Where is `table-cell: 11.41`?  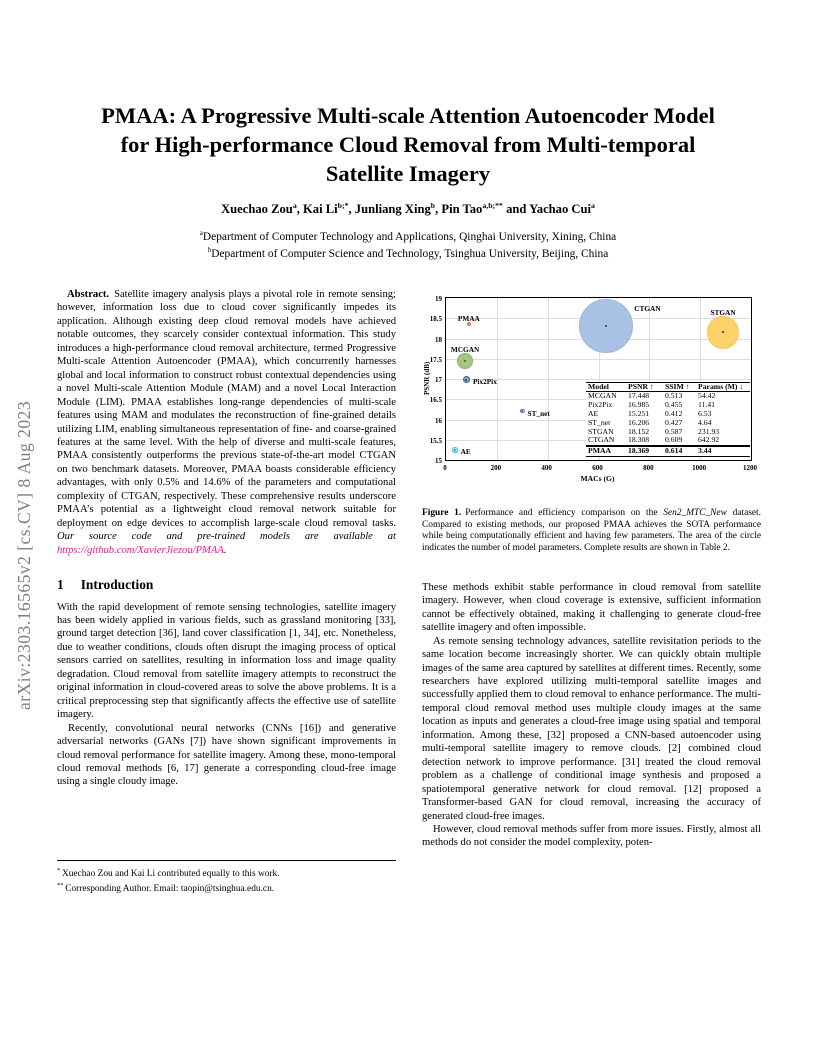
table-cell: 11.41 is located at coordinates (707, 405).